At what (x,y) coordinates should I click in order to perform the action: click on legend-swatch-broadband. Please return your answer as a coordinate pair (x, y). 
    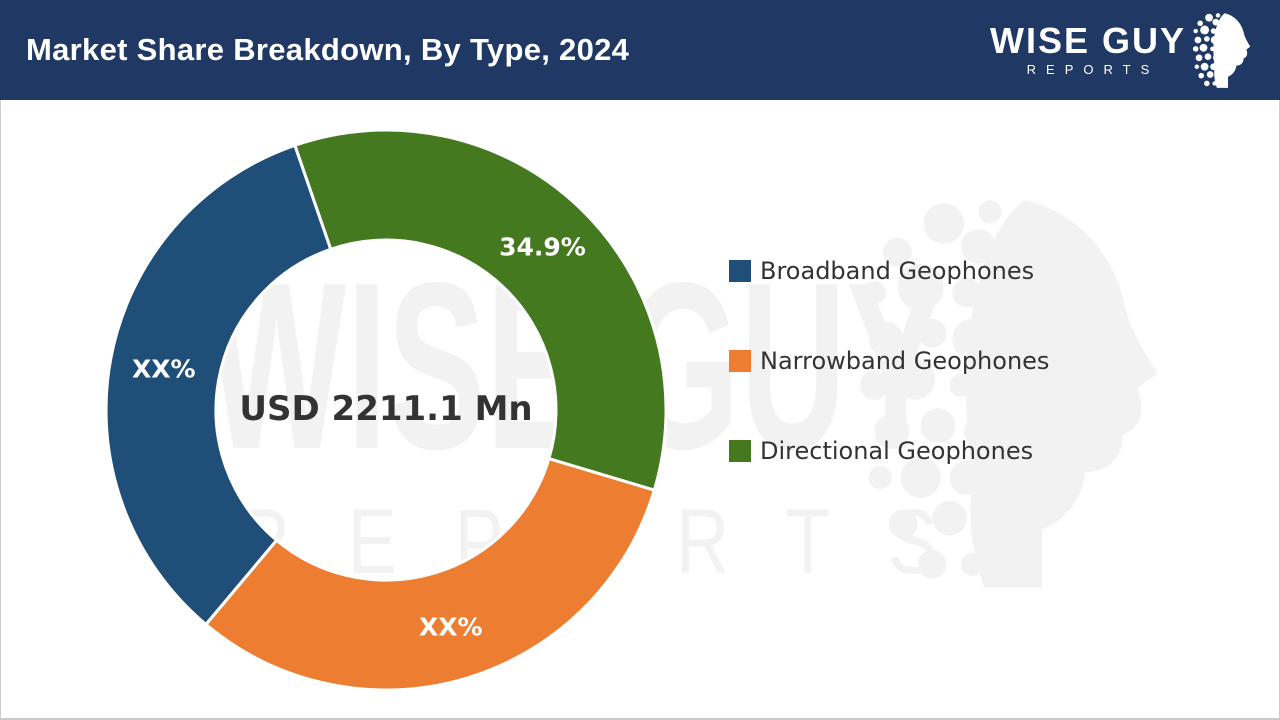
    Looking at the image, I should click on (740, 271).